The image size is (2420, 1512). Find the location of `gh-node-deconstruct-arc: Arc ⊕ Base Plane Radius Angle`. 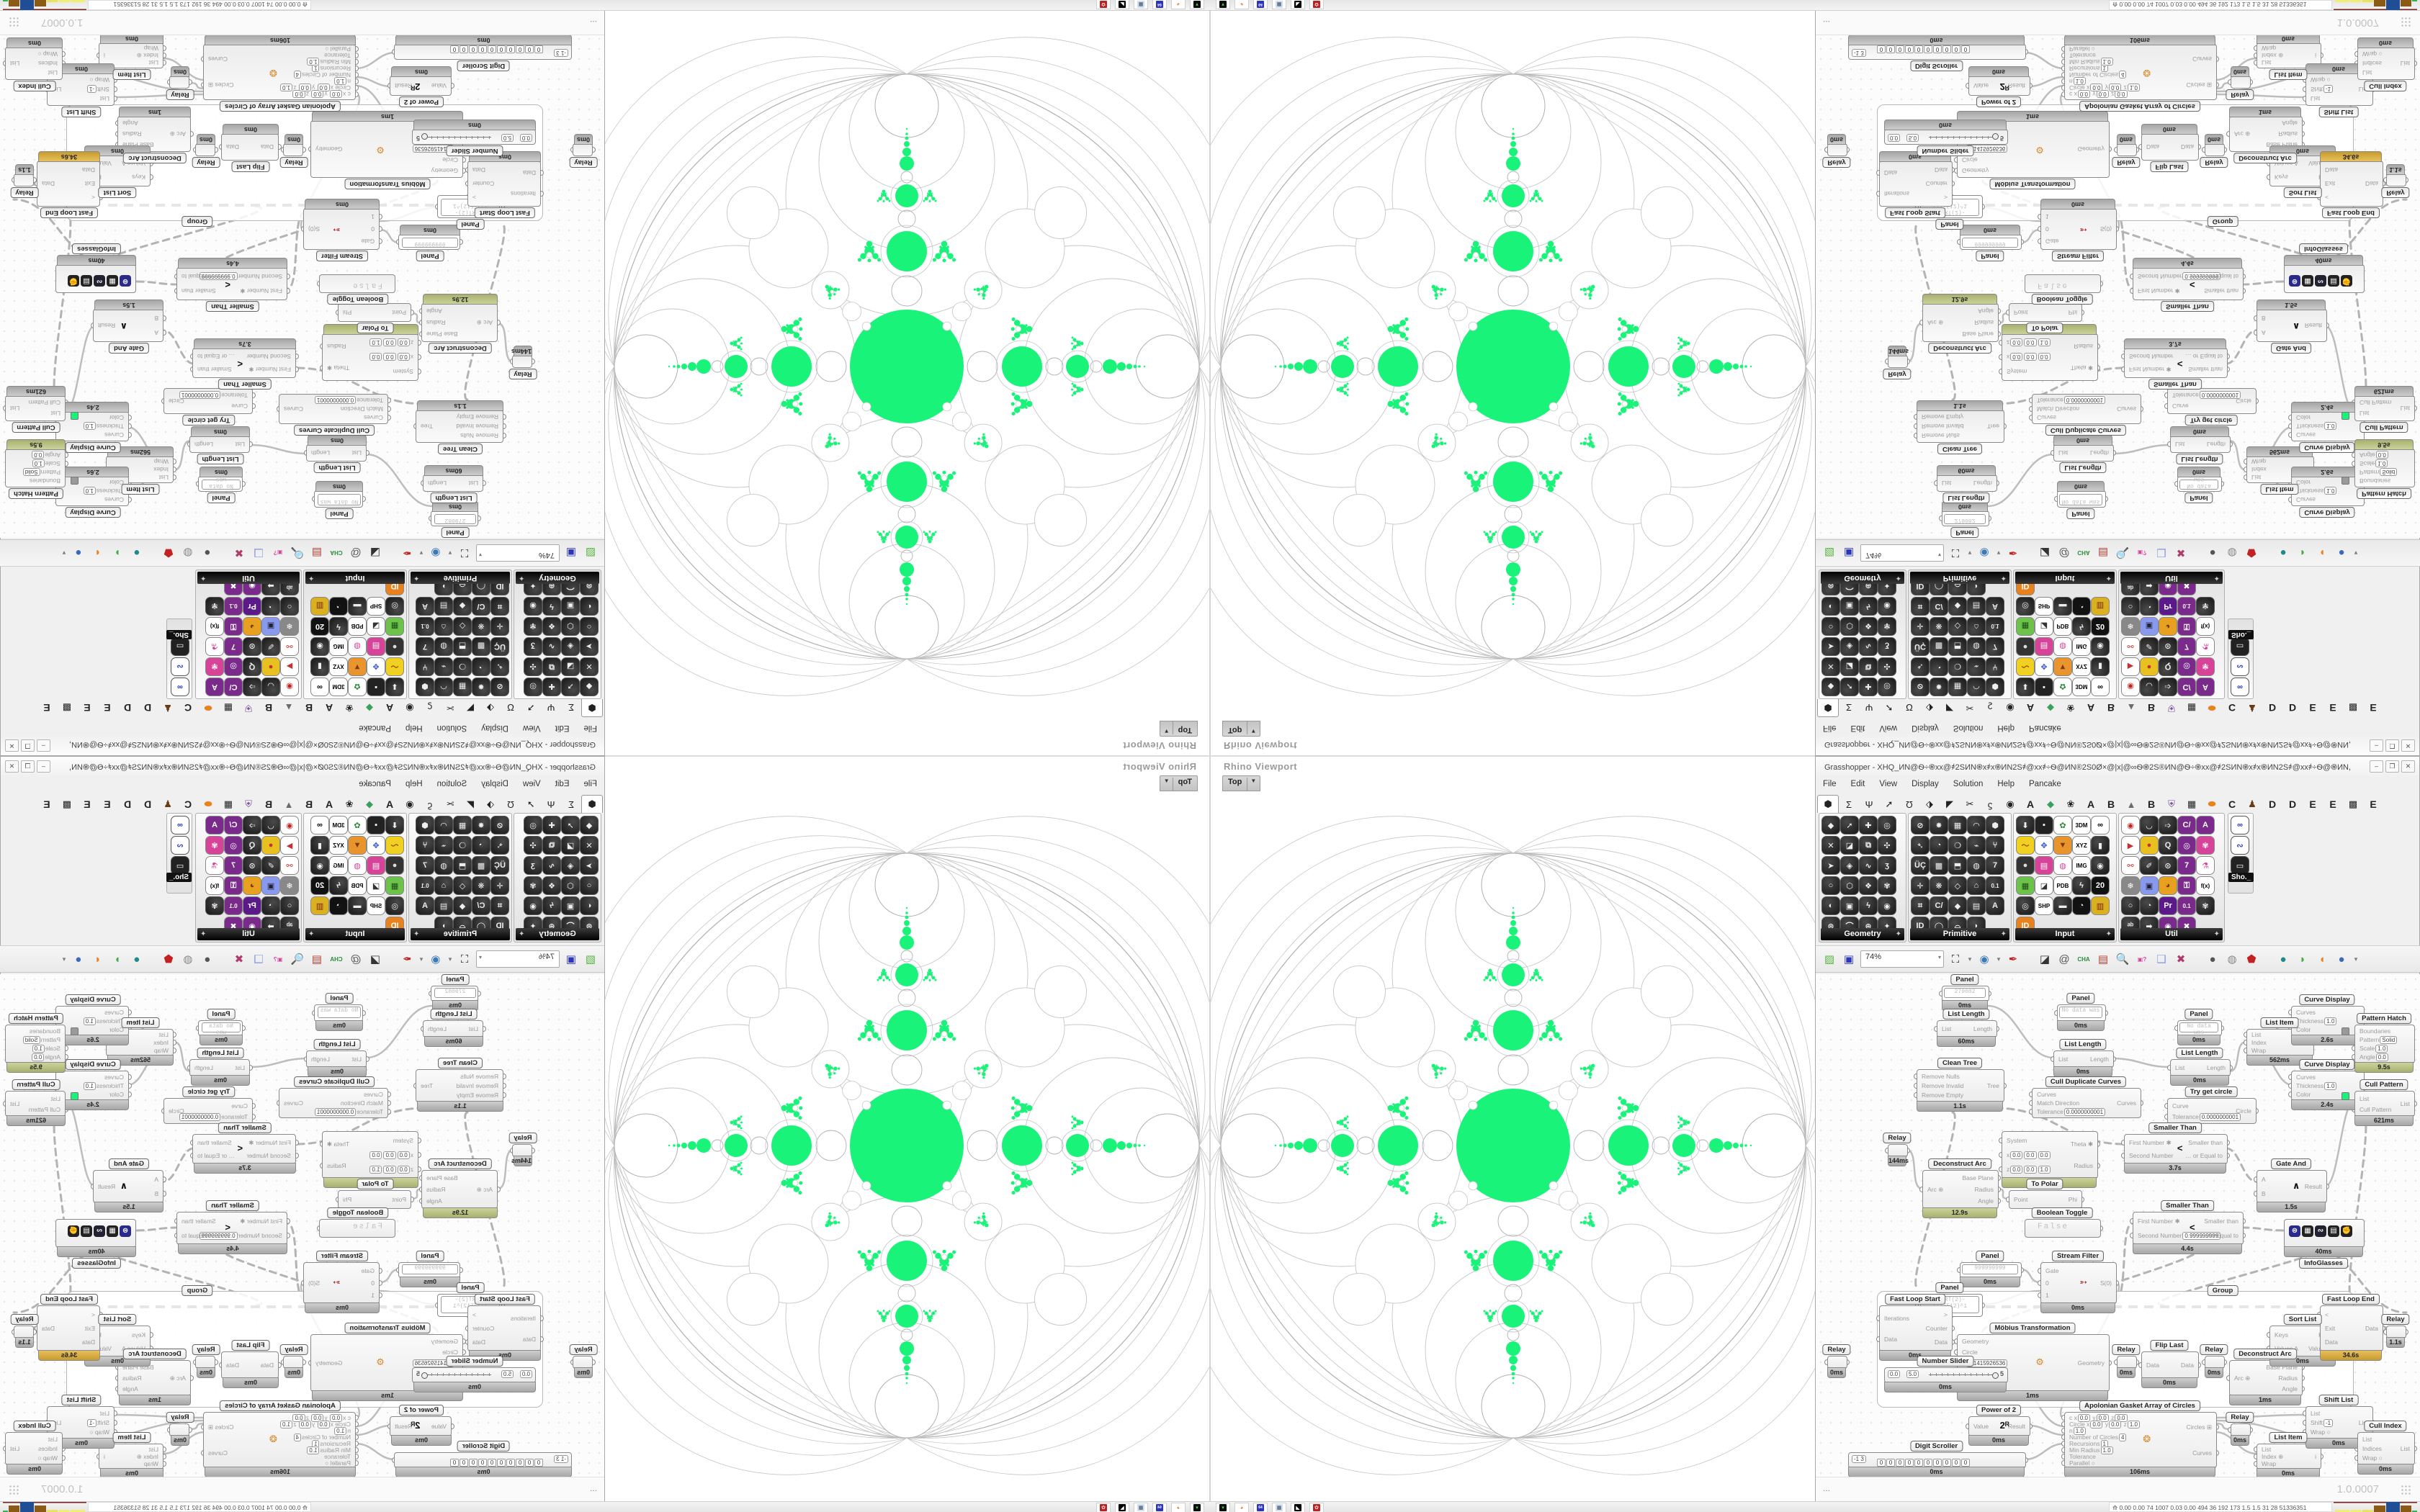

gh-node-deconstruct-arc: Arc ⊕ Base Plane Radius Angle is located at coordinates (1960, 1189).